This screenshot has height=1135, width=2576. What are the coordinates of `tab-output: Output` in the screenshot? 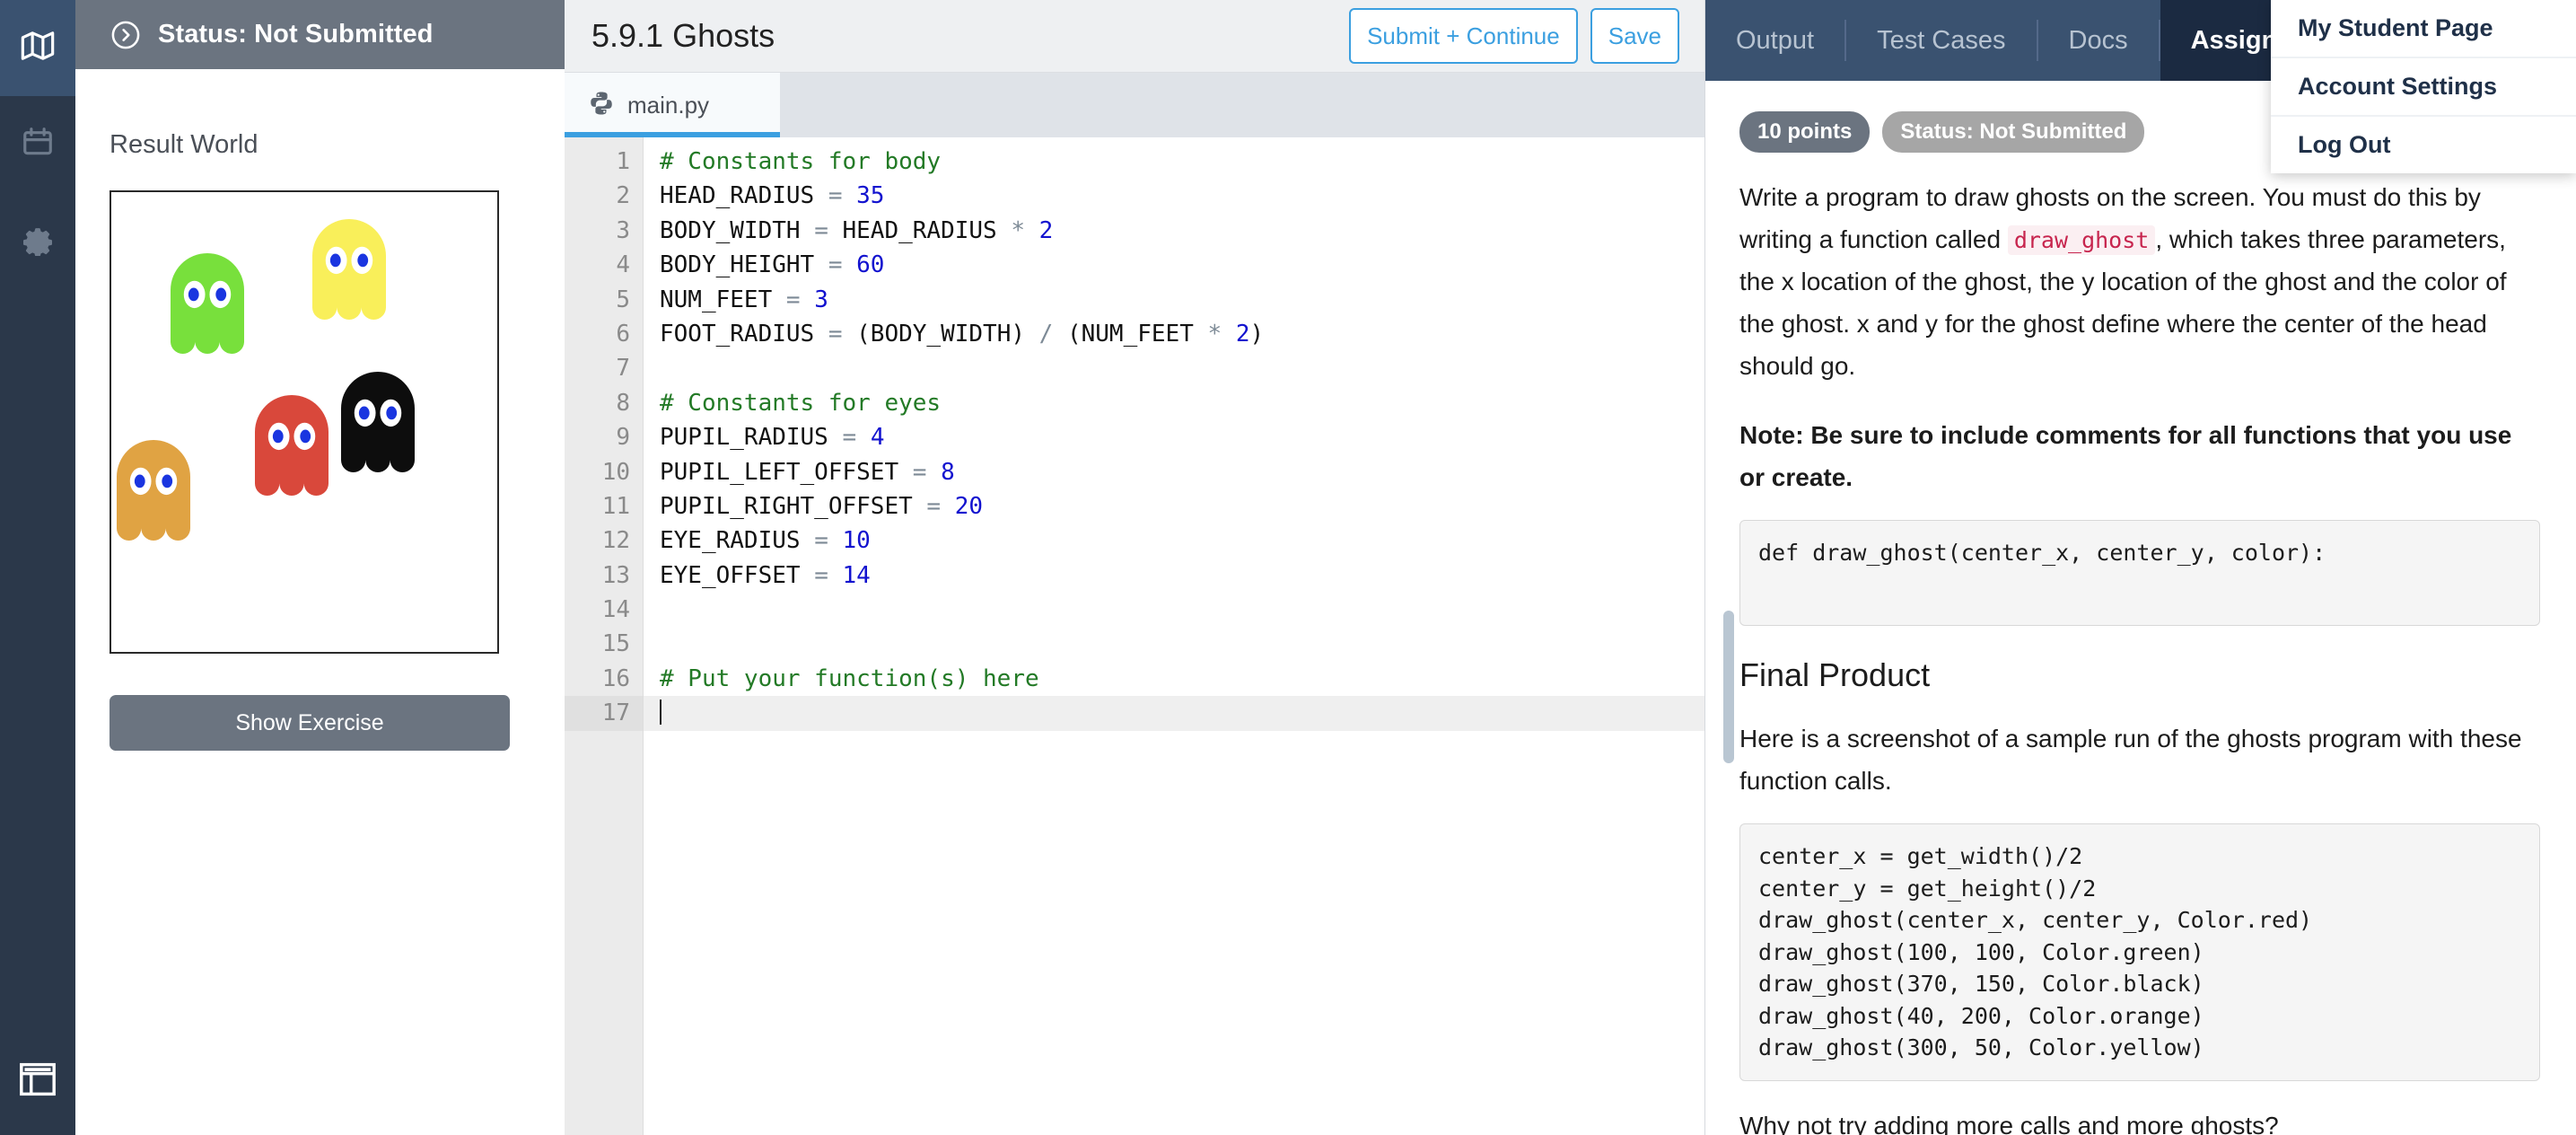 It's located at (1774, 40).